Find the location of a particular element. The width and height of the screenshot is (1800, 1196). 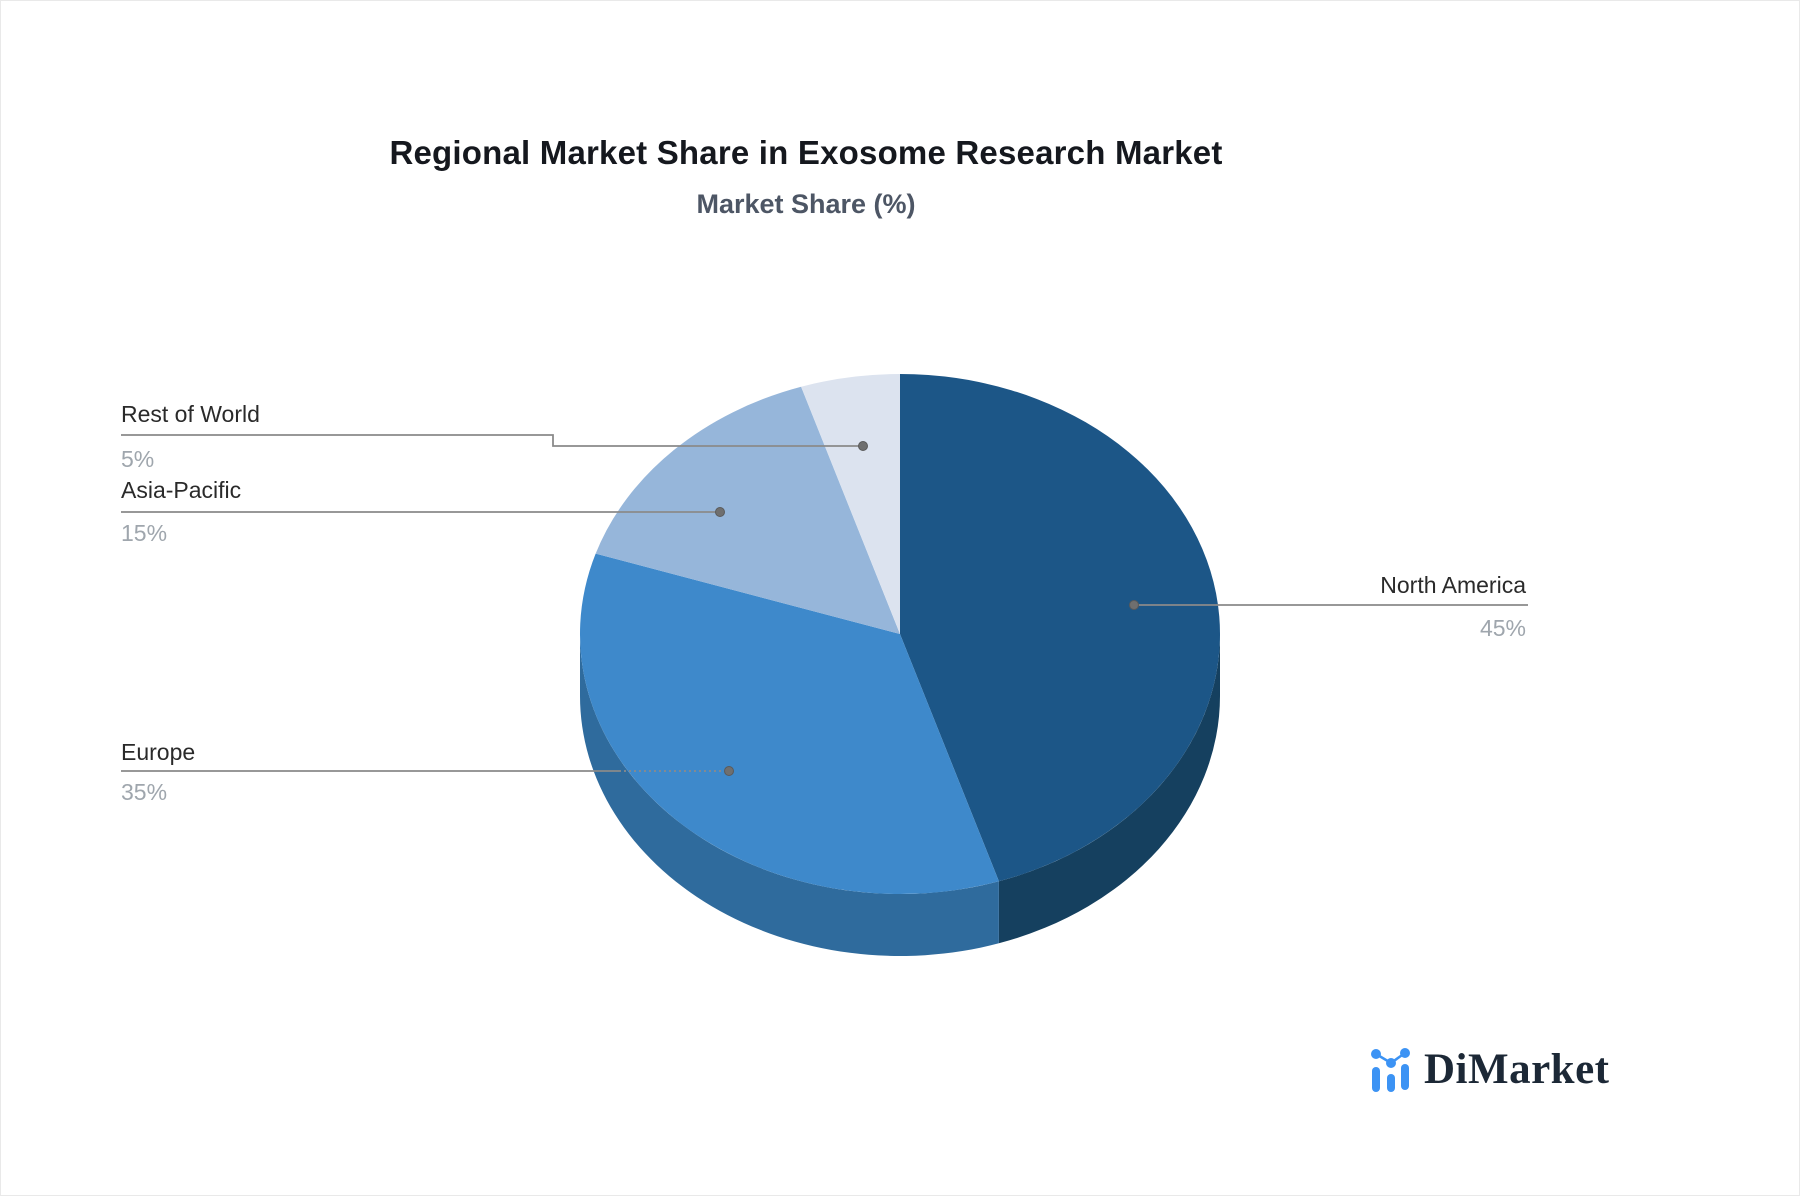

connector-dot-europe is located at coordinates (729, 771).